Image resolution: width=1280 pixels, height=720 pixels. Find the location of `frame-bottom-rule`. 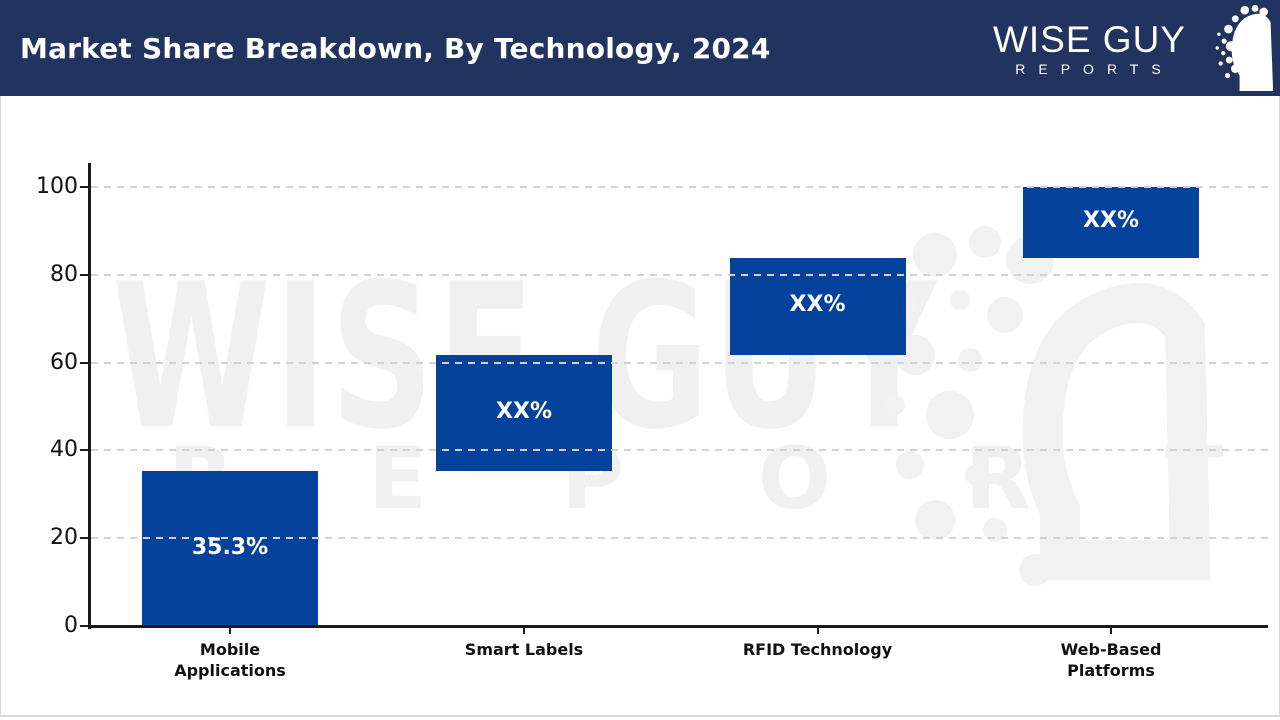

frame-bottom-rule is located at coordinates (640, 716).